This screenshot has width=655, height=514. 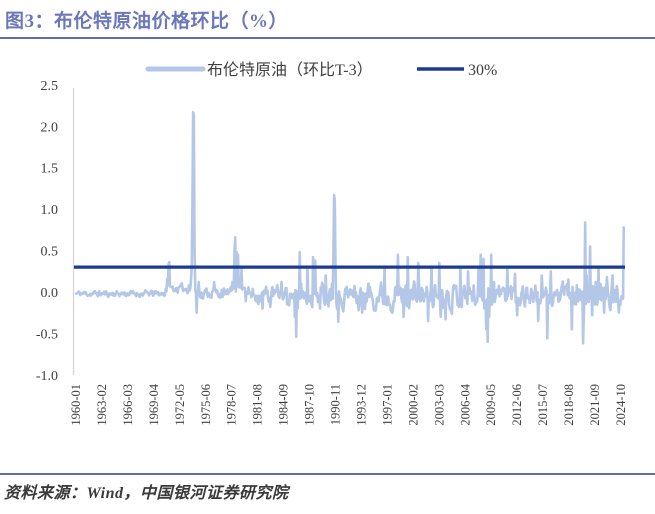 I want to click on y-tick-label: -0.5, so click(x=47, y=334).